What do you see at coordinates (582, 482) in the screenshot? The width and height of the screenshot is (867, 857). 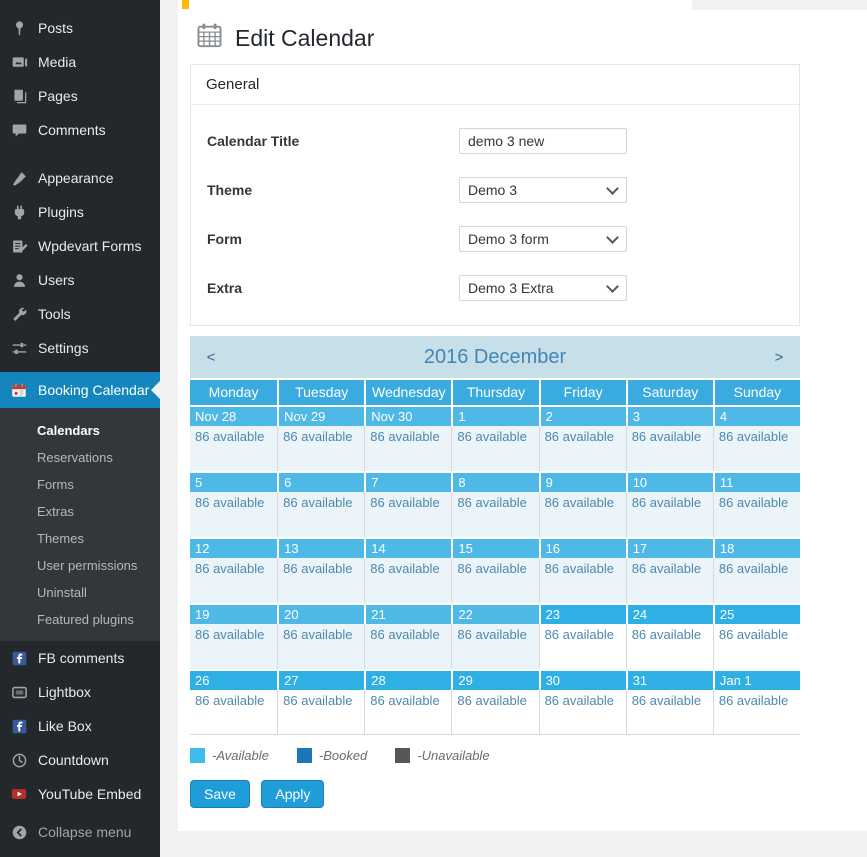 I see `day-date-cell: 9` at bounding box center [582, 482].